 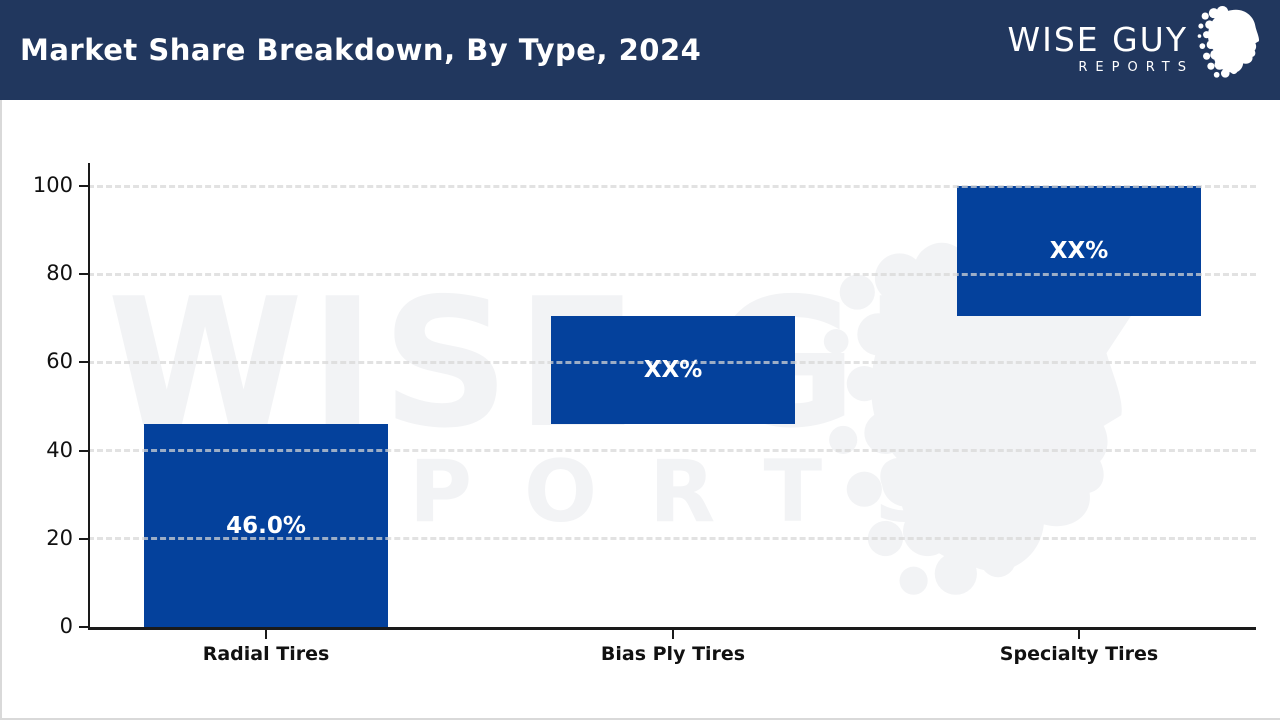 I want to click on y-tick-label: 40, so click(x=59, y=449).